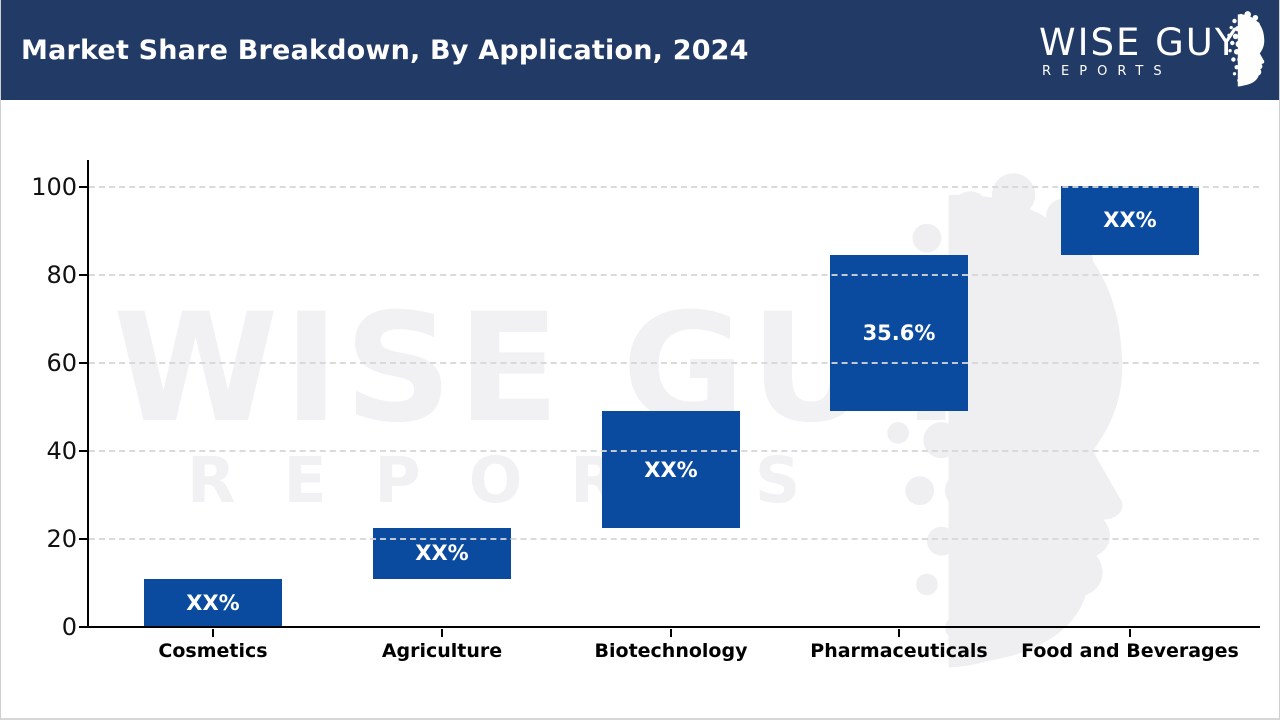  I want to click on x-category-label-pharmaceuticals: Pharmaceuticals, so click(899, 651).